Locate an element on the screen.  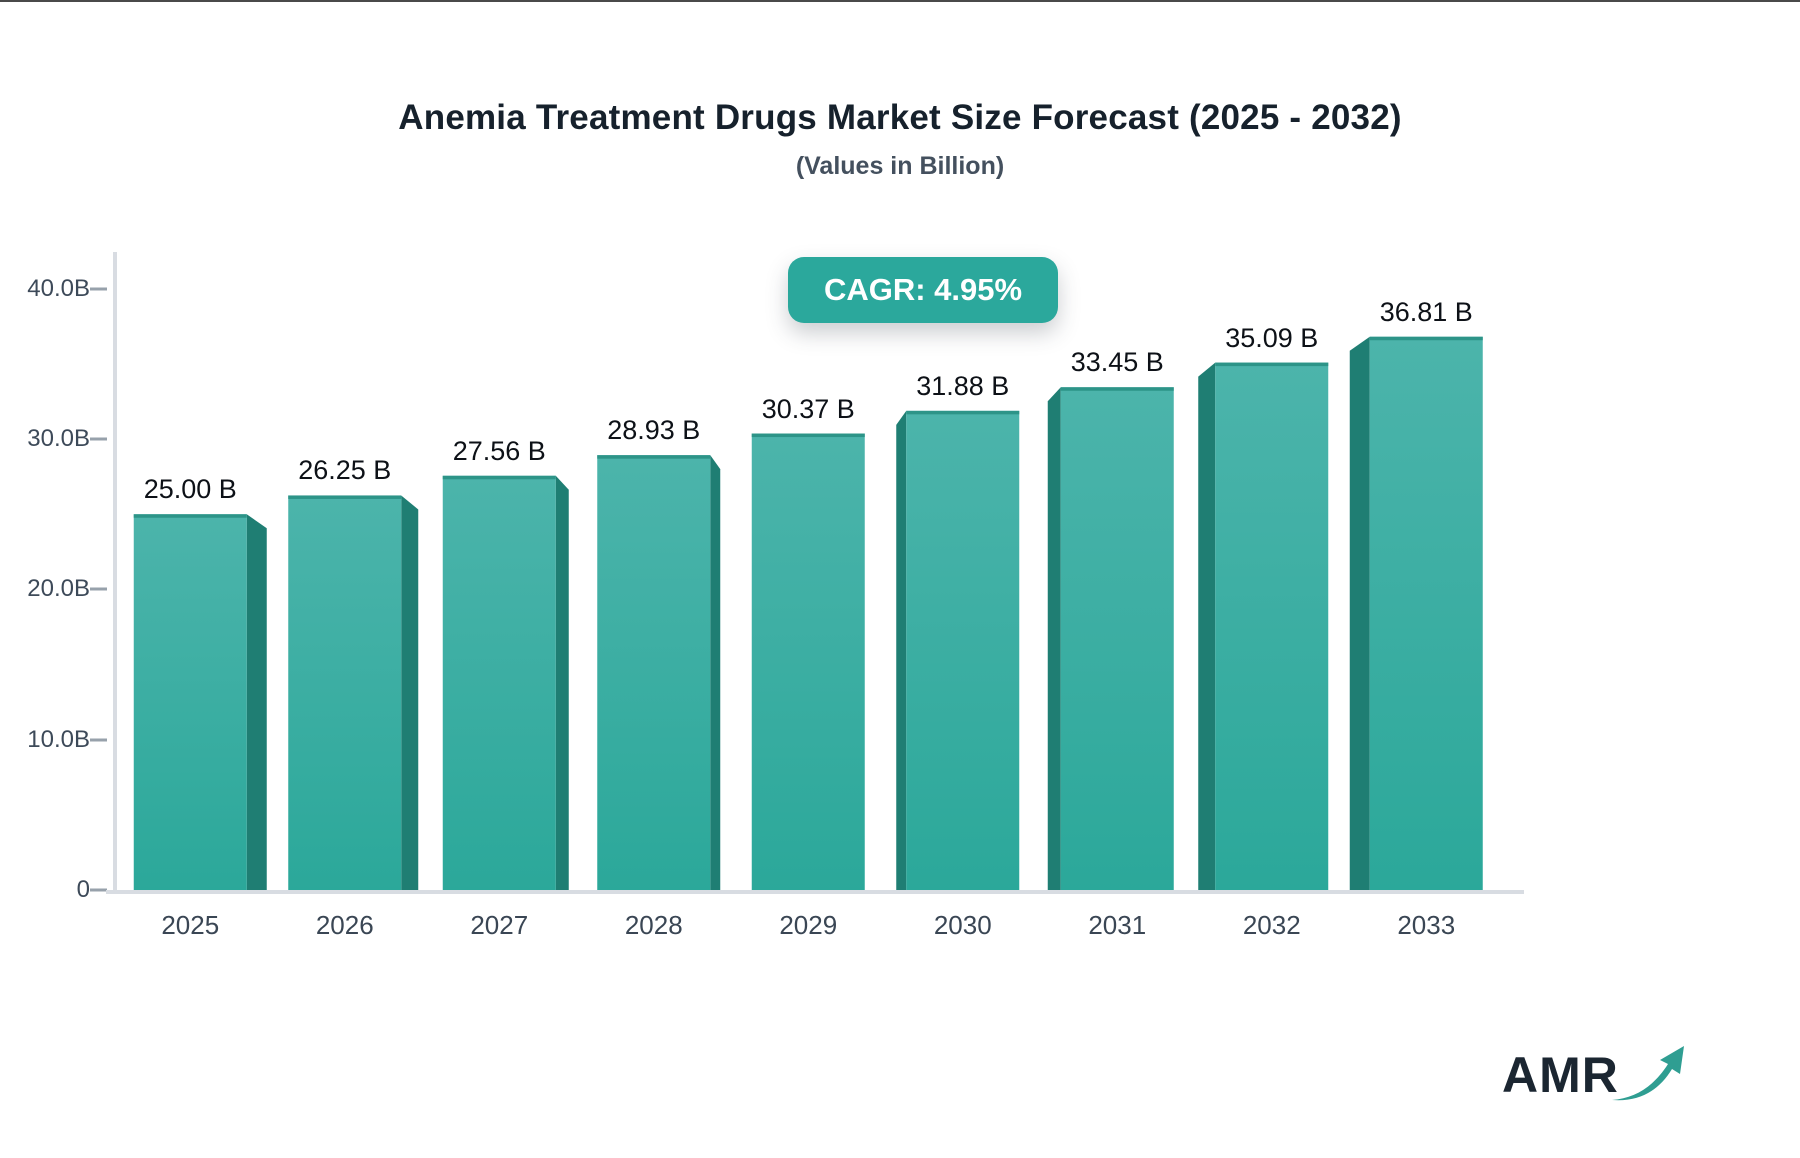
x-axis-tick-label: 2025 is located at coordinates (190, 925).